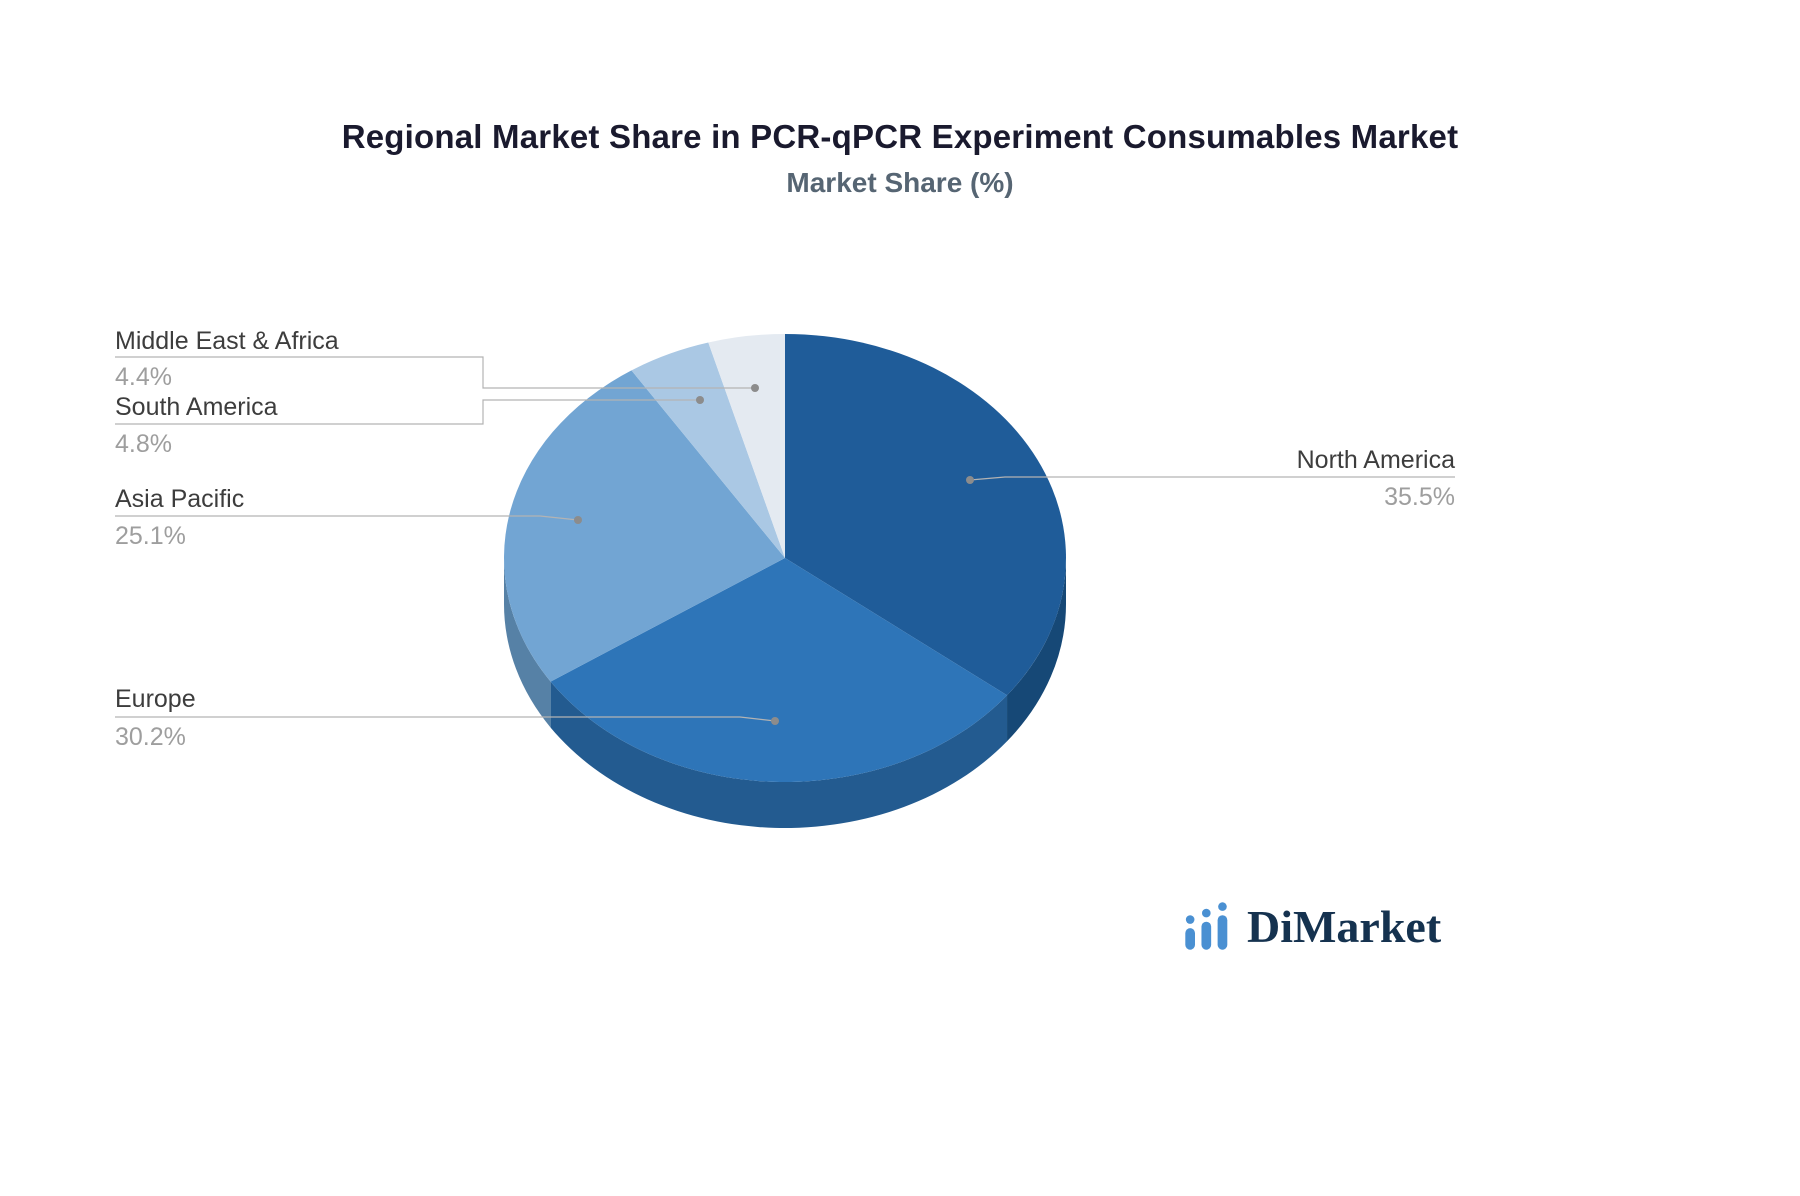  What do you see at coordinates (746, 446) in the screenshot?
I see `pie-slice-middle-east-africa` at bounding box center [746, 446].